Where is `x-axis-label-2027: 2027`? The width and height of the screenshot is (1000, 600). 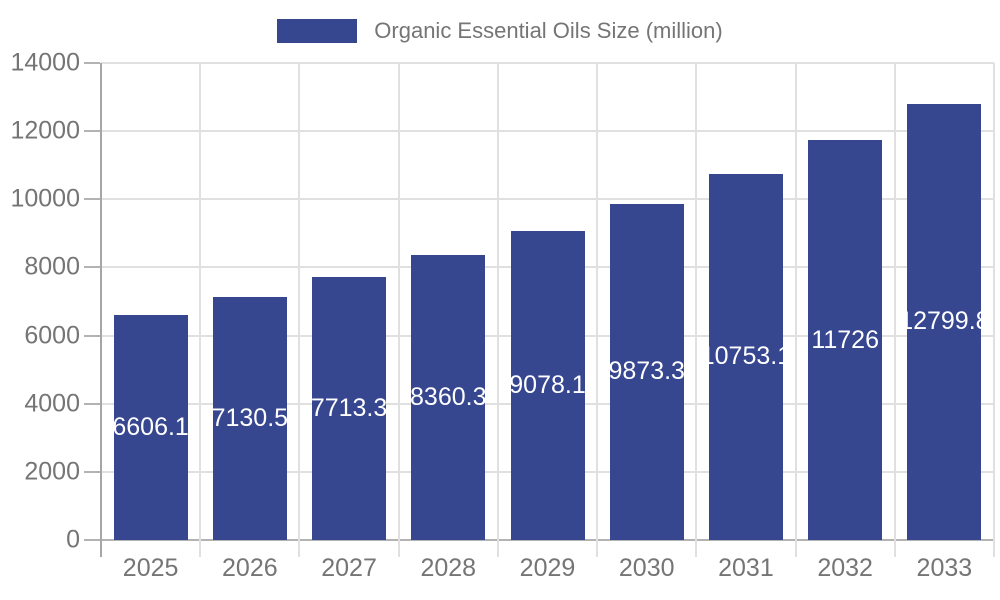 x-axis-label-2027: 2027 is located at coordinates (349, 568).